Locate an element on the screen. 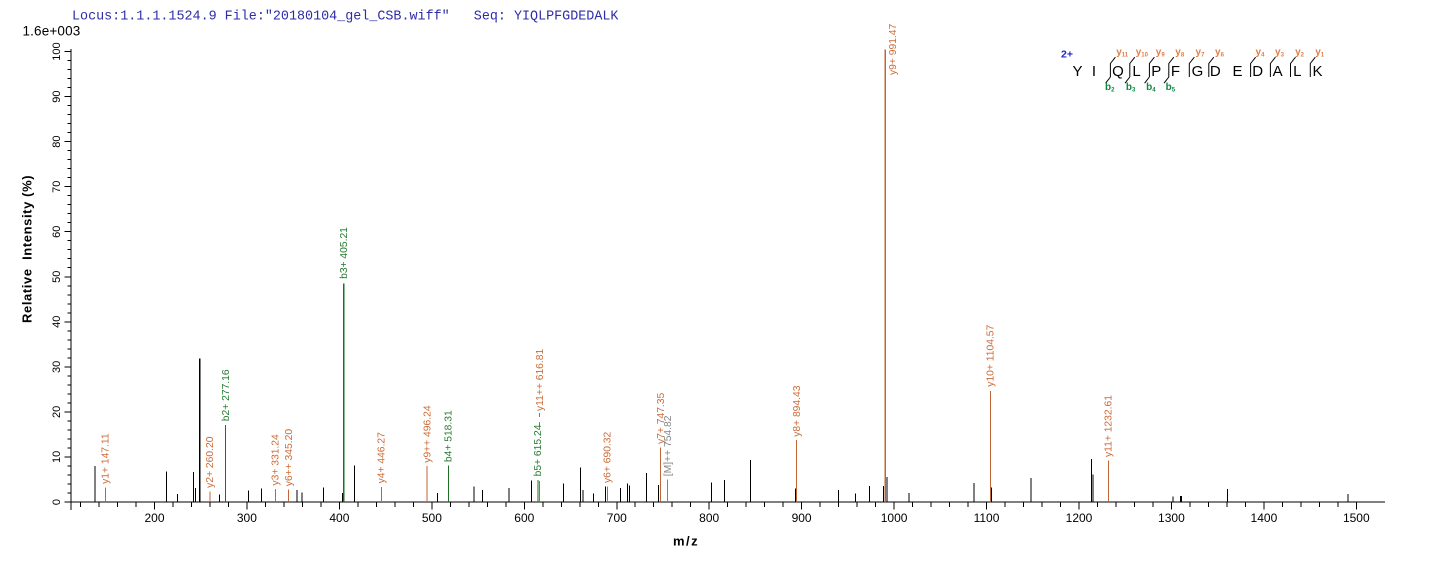  svg-text: 900 is located at coordinates (802, 518).